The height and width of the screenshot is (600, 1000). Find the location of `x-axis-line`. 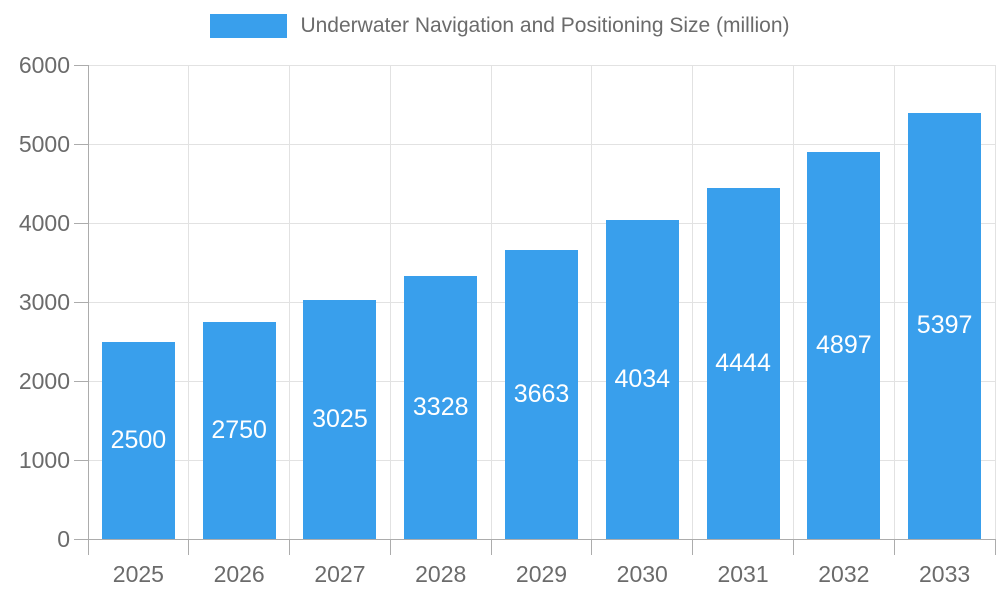

x-axis-line is located at coordinates (541, 539).